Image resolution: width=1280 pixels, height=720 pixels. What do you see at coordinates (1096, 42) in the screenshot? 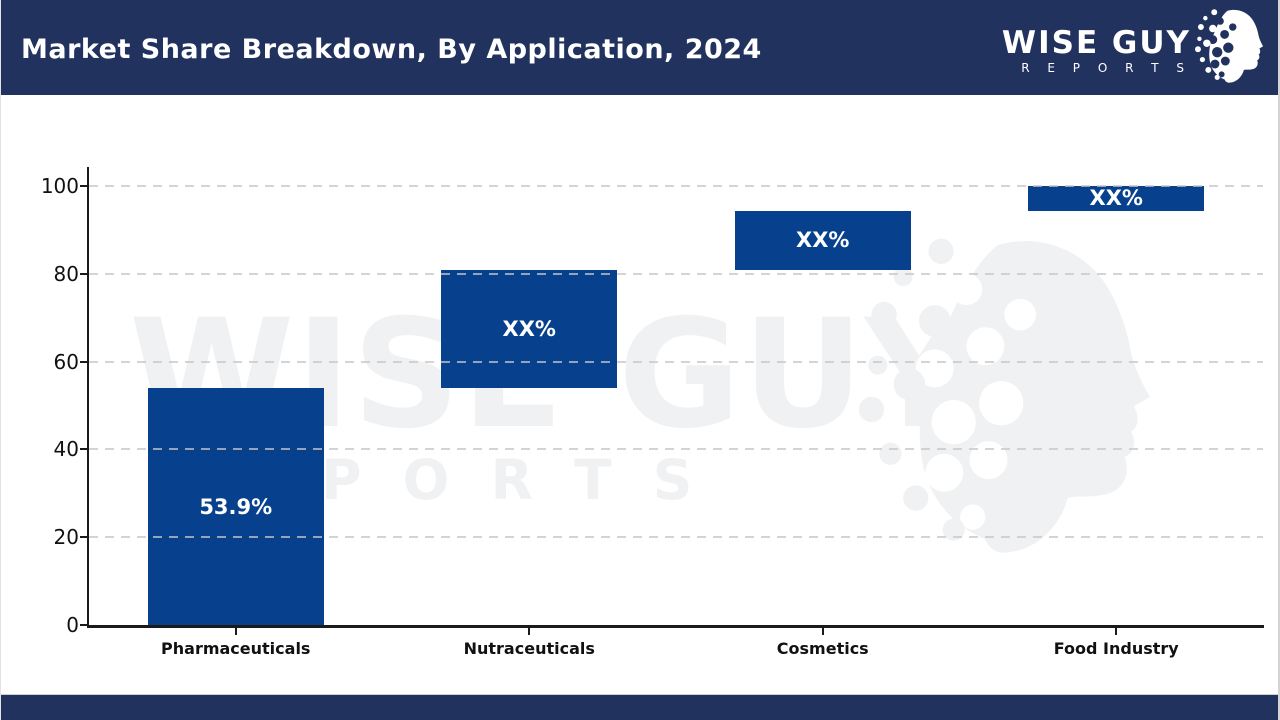
I see `logo-name: WISE GUY` at bounding box center [1096, 42].